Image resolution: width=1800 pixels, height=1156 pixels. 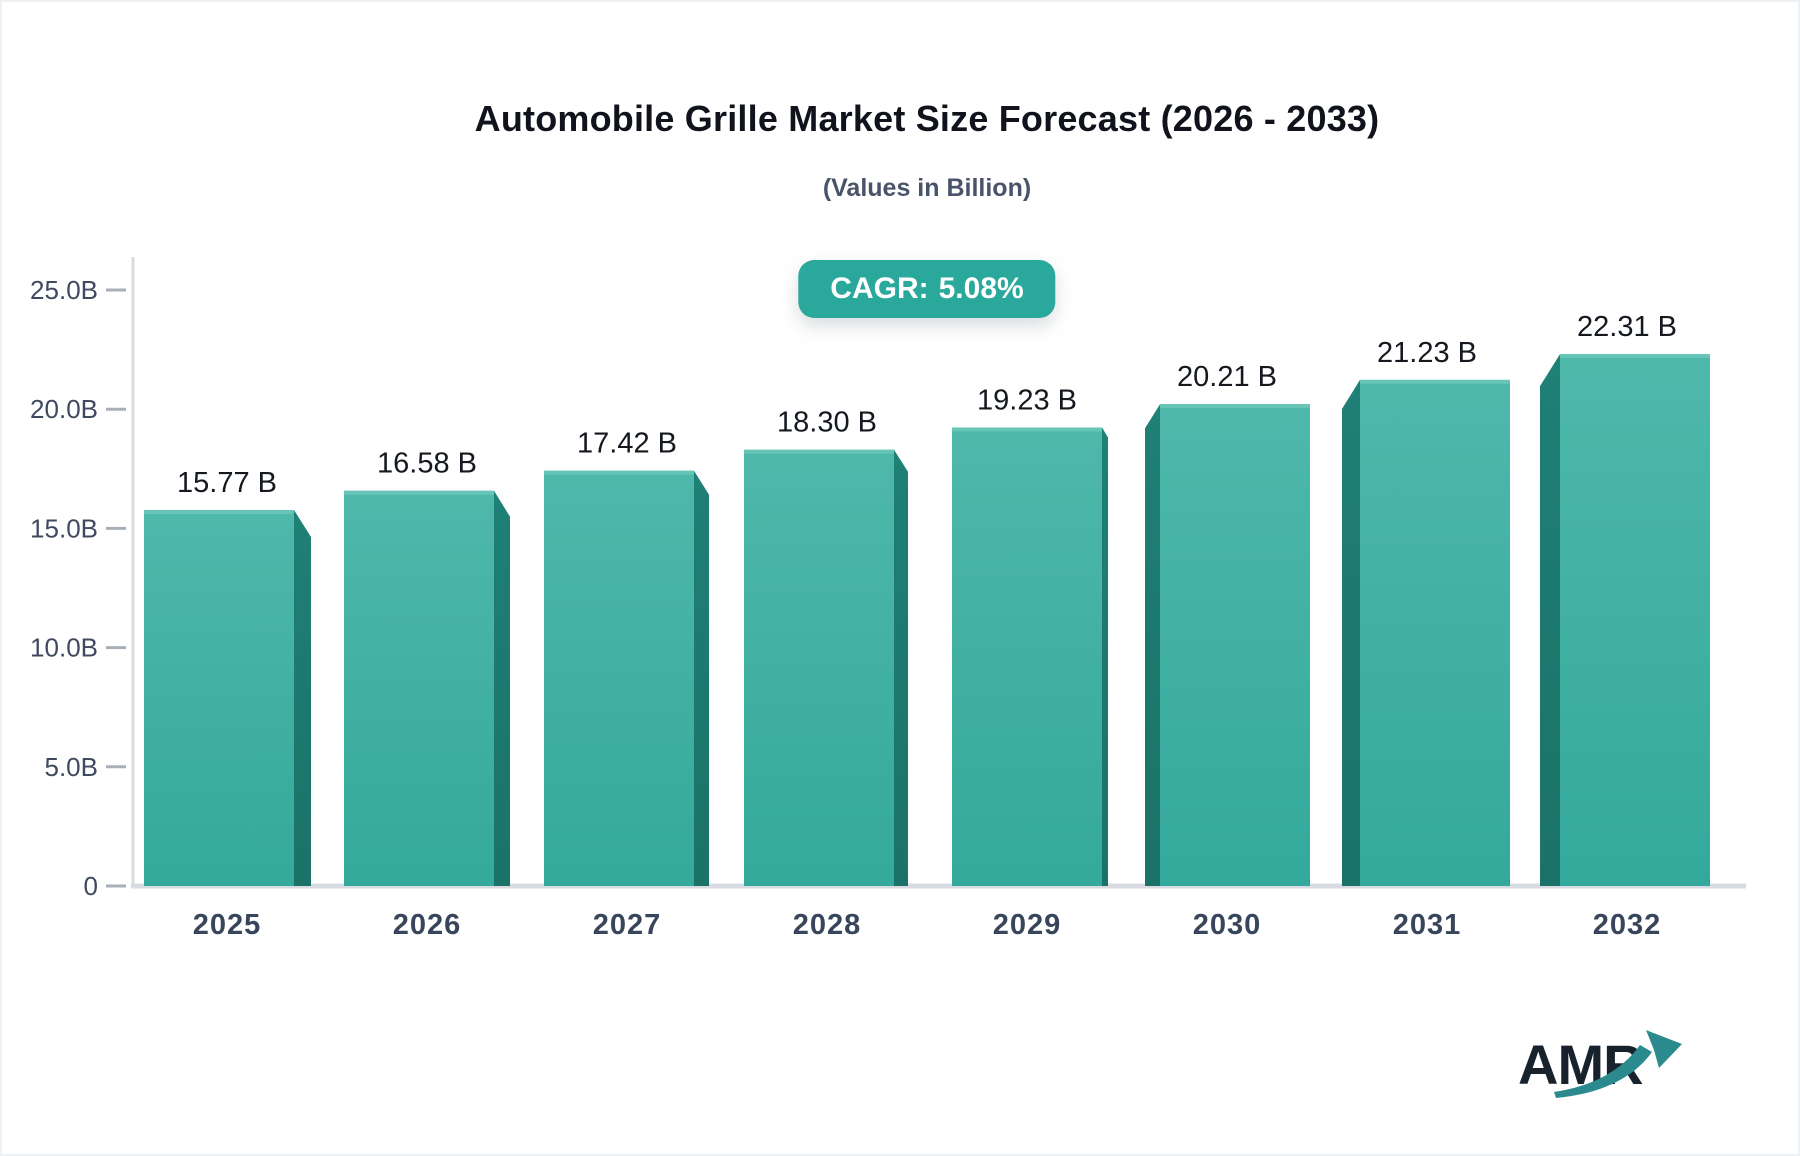 I want to click on bar-value-label-2029: 19.23 B, so click(x=1027, y=401).